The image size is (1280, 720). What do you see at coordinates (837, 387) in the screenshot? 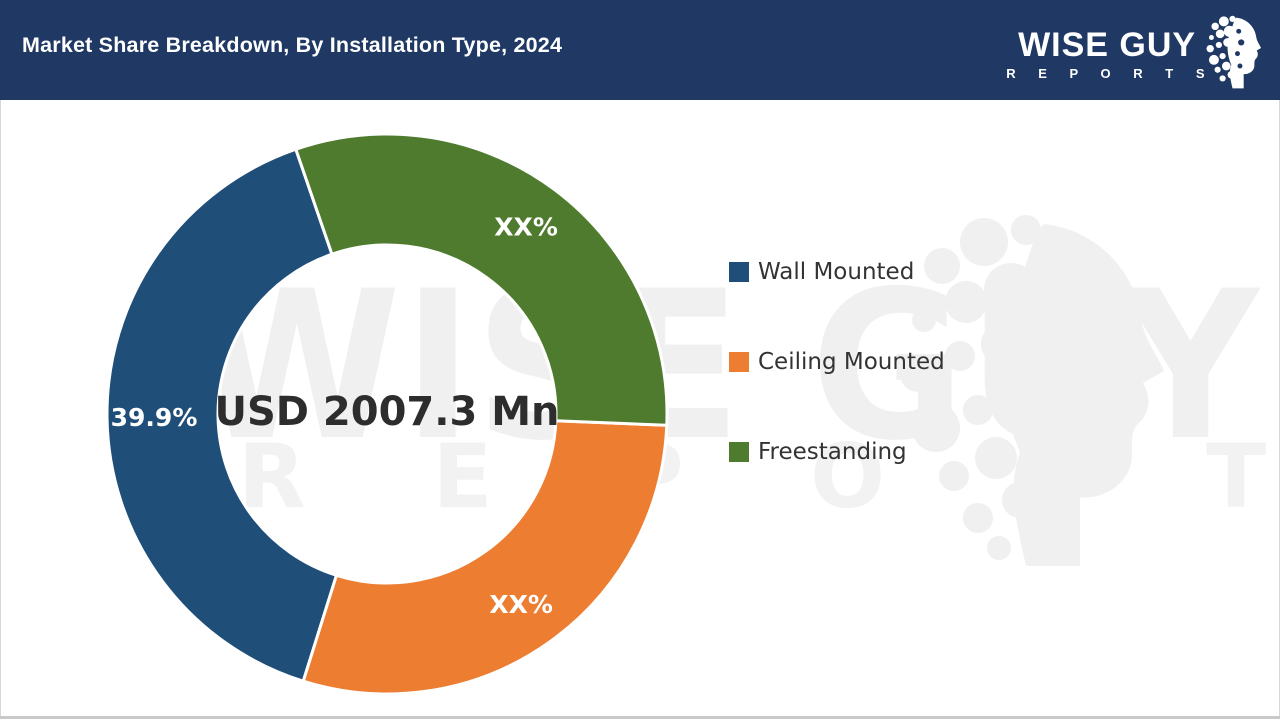
I see `chart-legend: Wall Mounted Ceiling Mounted Freestanding` at bounding box center [837, 387].